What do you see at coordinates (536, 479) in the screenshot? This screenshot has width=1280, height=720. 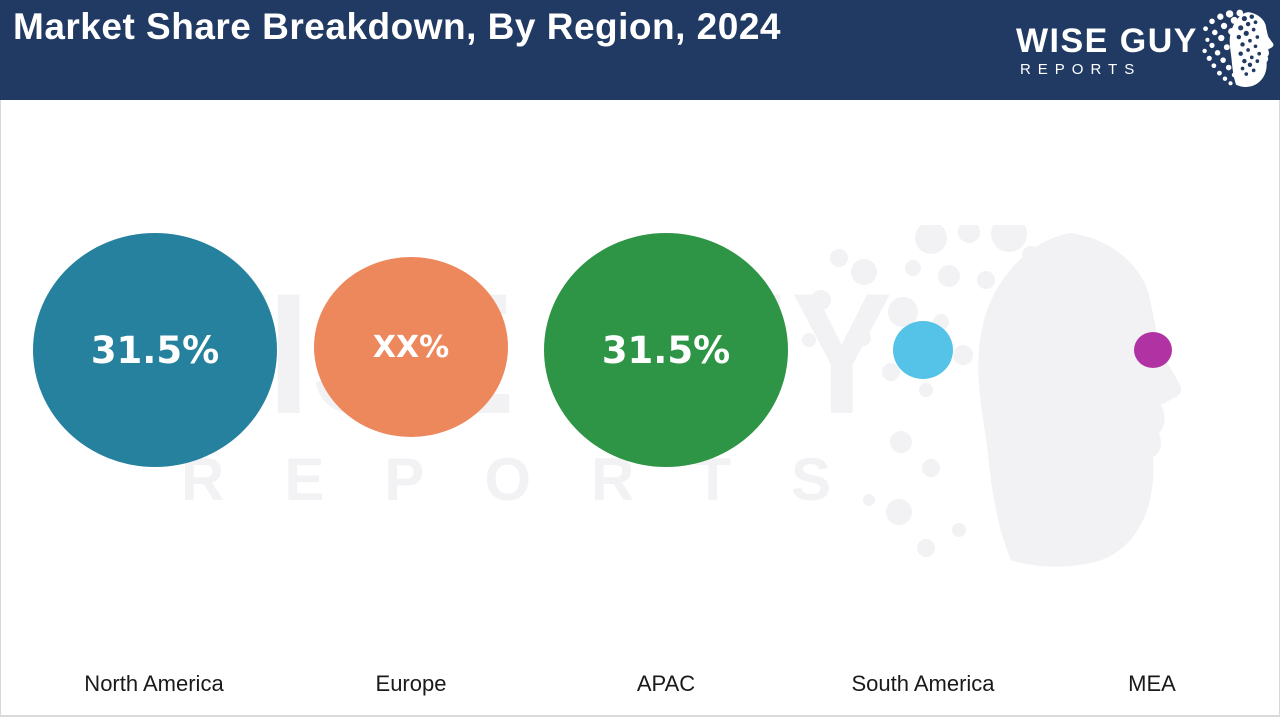 I see `watermark-reports-text: REPORTS` at bounding box center [536, 479].